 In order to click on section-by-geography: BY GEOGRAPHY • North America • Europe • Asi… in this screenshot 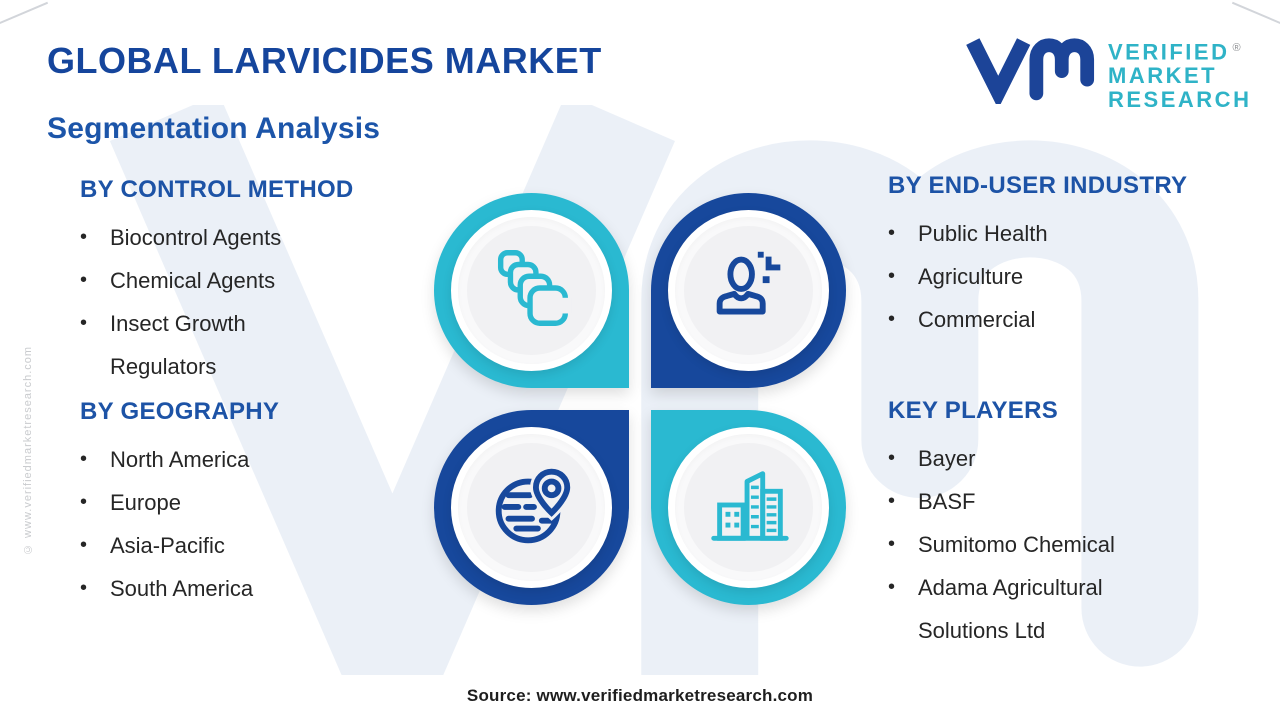, I will do `click(250, 504)`.